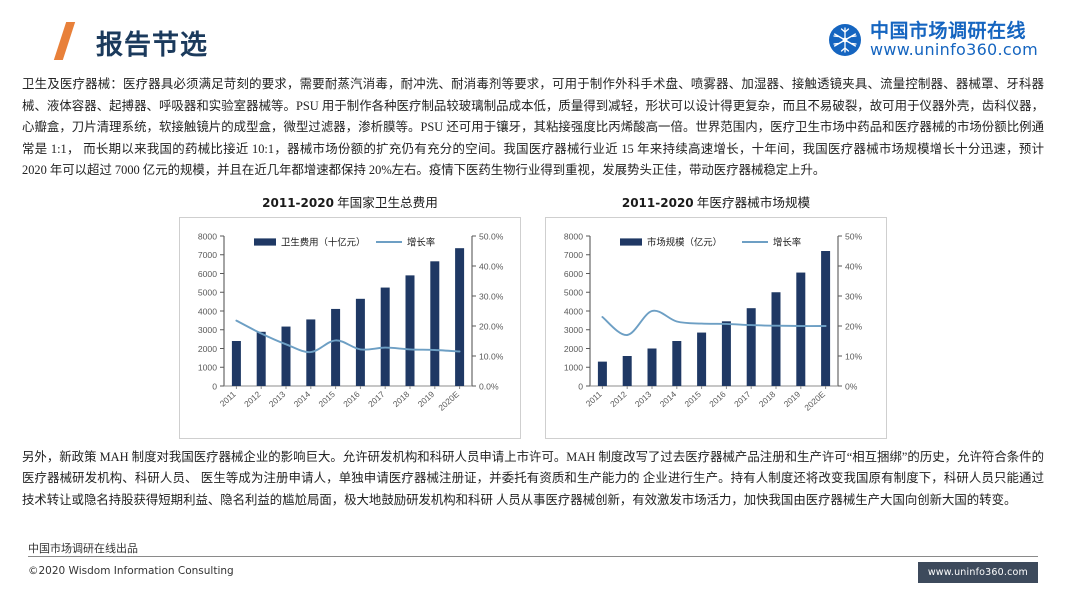 This screenshot has height=600, width=1066. What do you see at coordinates (752, 202) in the screenshot?
I see `chart-title-right-rest: 年医疗器械市场规模` at bounding box center [752, 202].